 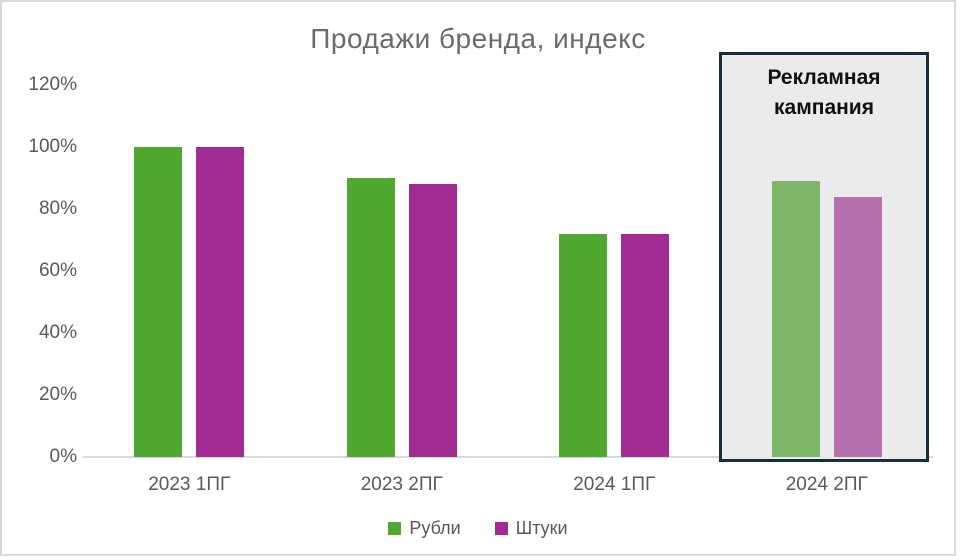 I want to click on x-axis-label: 2024 2ПГ, so click(x=826, y=484).